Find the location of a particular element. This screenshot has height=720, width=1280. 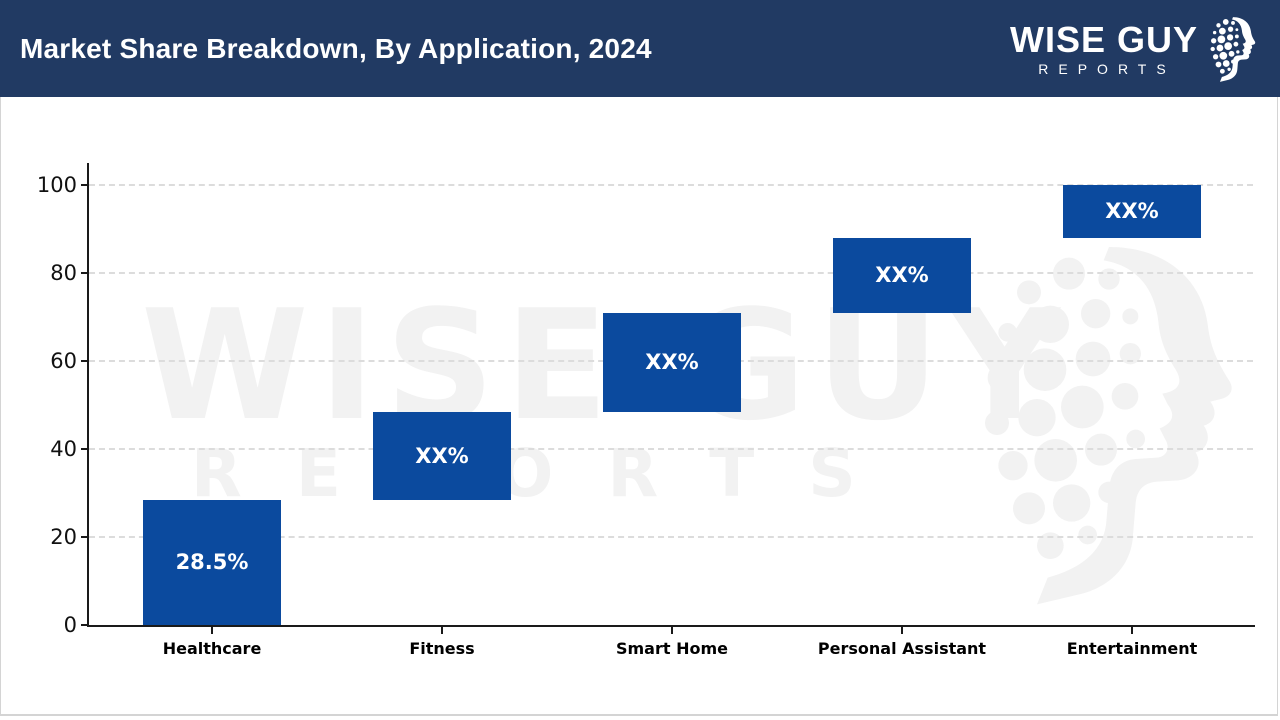

x-tick-label: Fitness is located at coordinates (442, 648).